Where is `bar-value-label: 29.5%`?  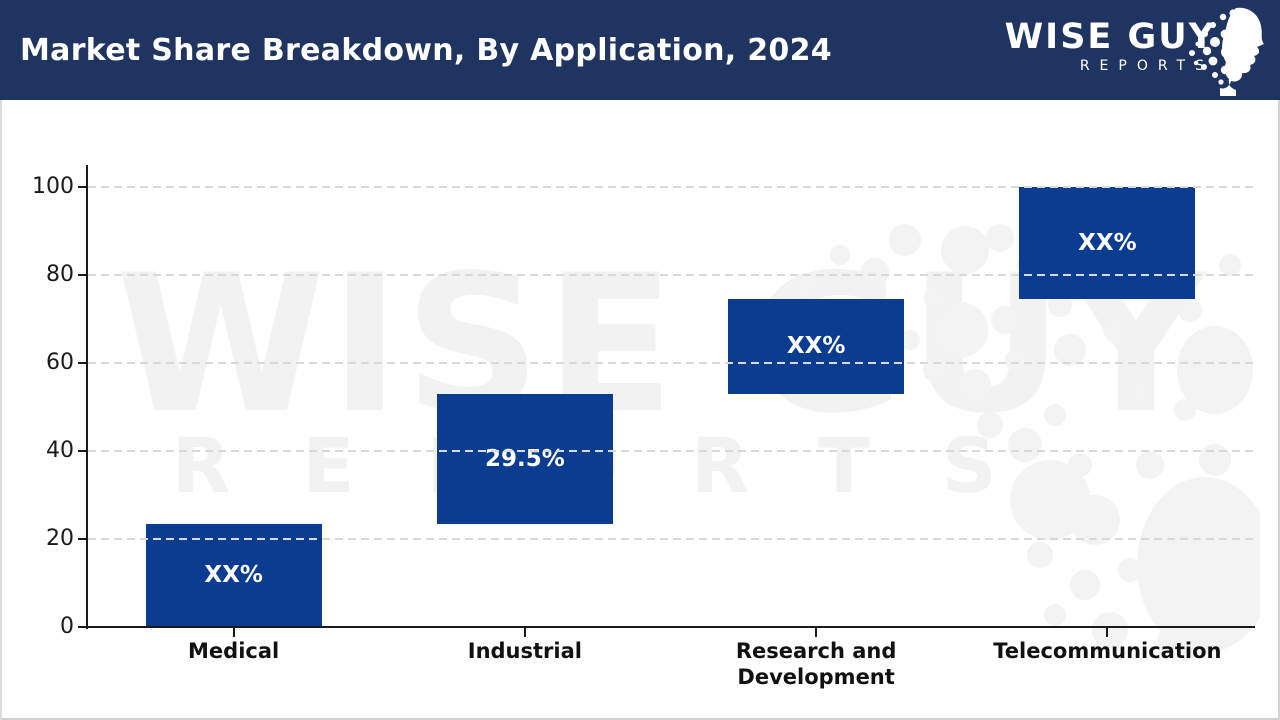
bar-value-label: 29.5% is located at coordinates (524, 458).